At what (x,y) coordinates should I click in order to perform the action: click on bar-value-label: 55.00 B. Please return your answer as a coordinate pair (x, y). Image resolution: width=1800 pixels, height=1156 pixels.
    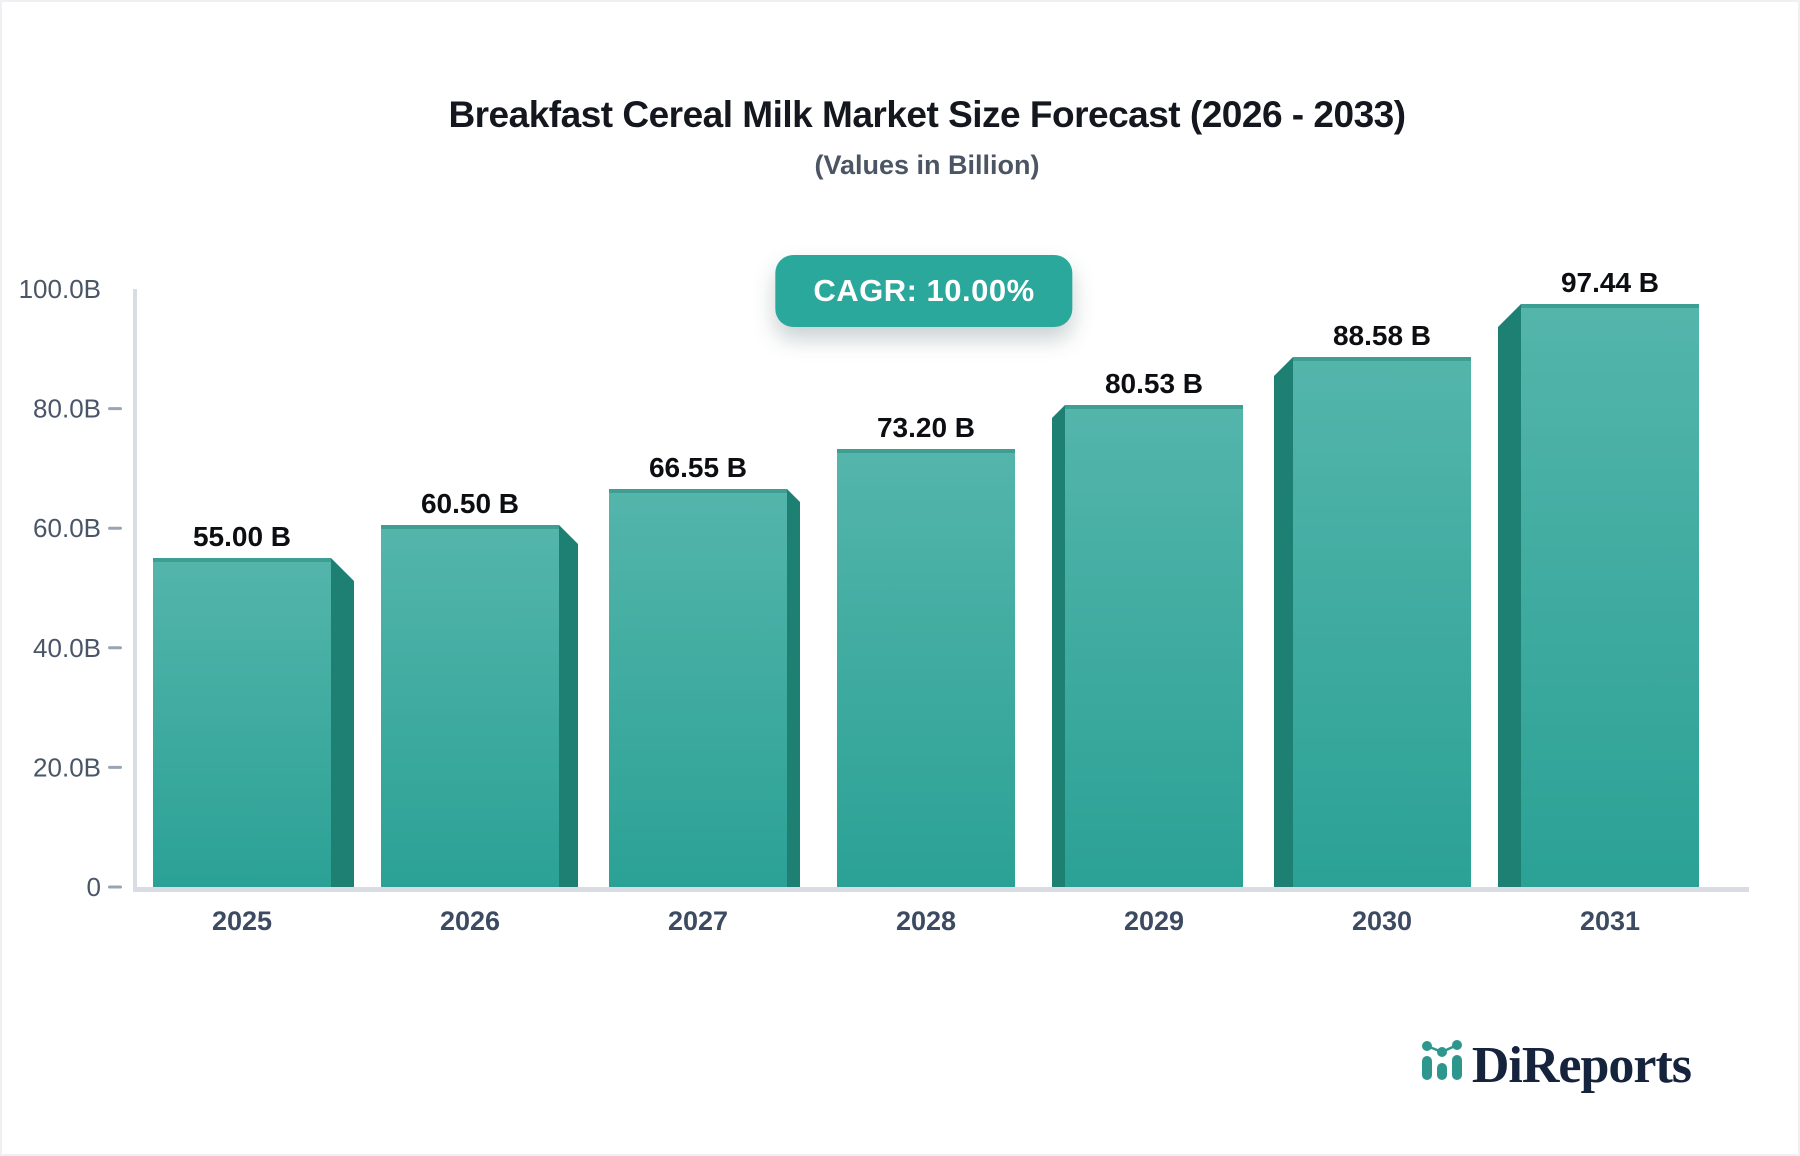
    Looking at the image, I should click on (242, 536).